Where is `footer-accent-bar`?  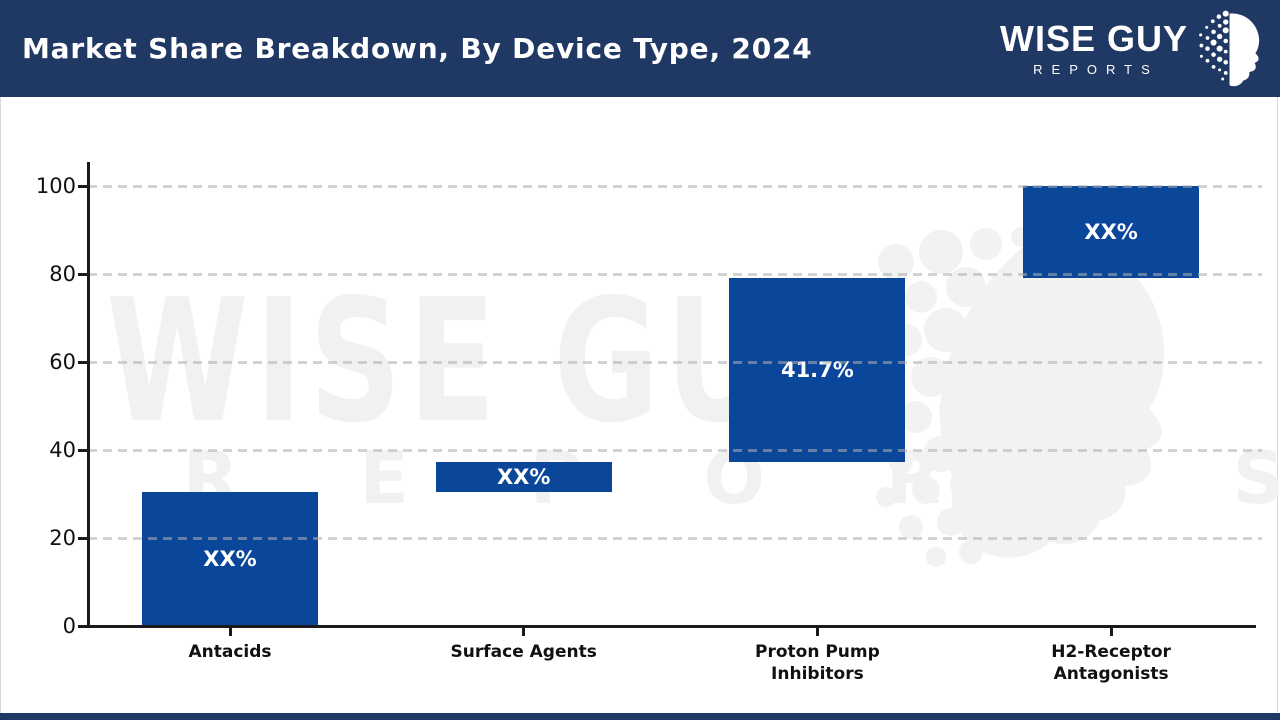 footer-accent-bar is located at coordinates (640, 716).